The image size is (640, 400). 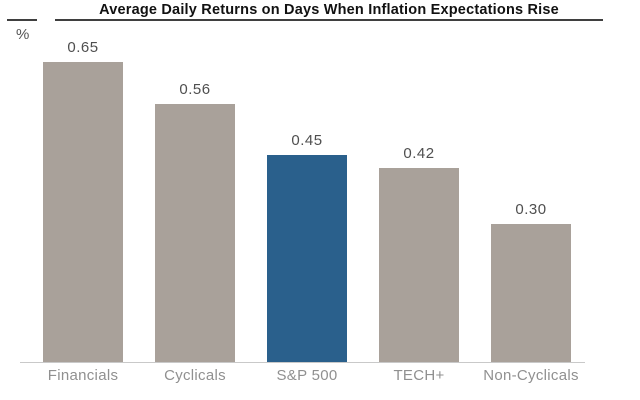 What do you see at coordinates (329, 20) in the screenshot?
I see `title-underline` at bounding box center [329, 20].